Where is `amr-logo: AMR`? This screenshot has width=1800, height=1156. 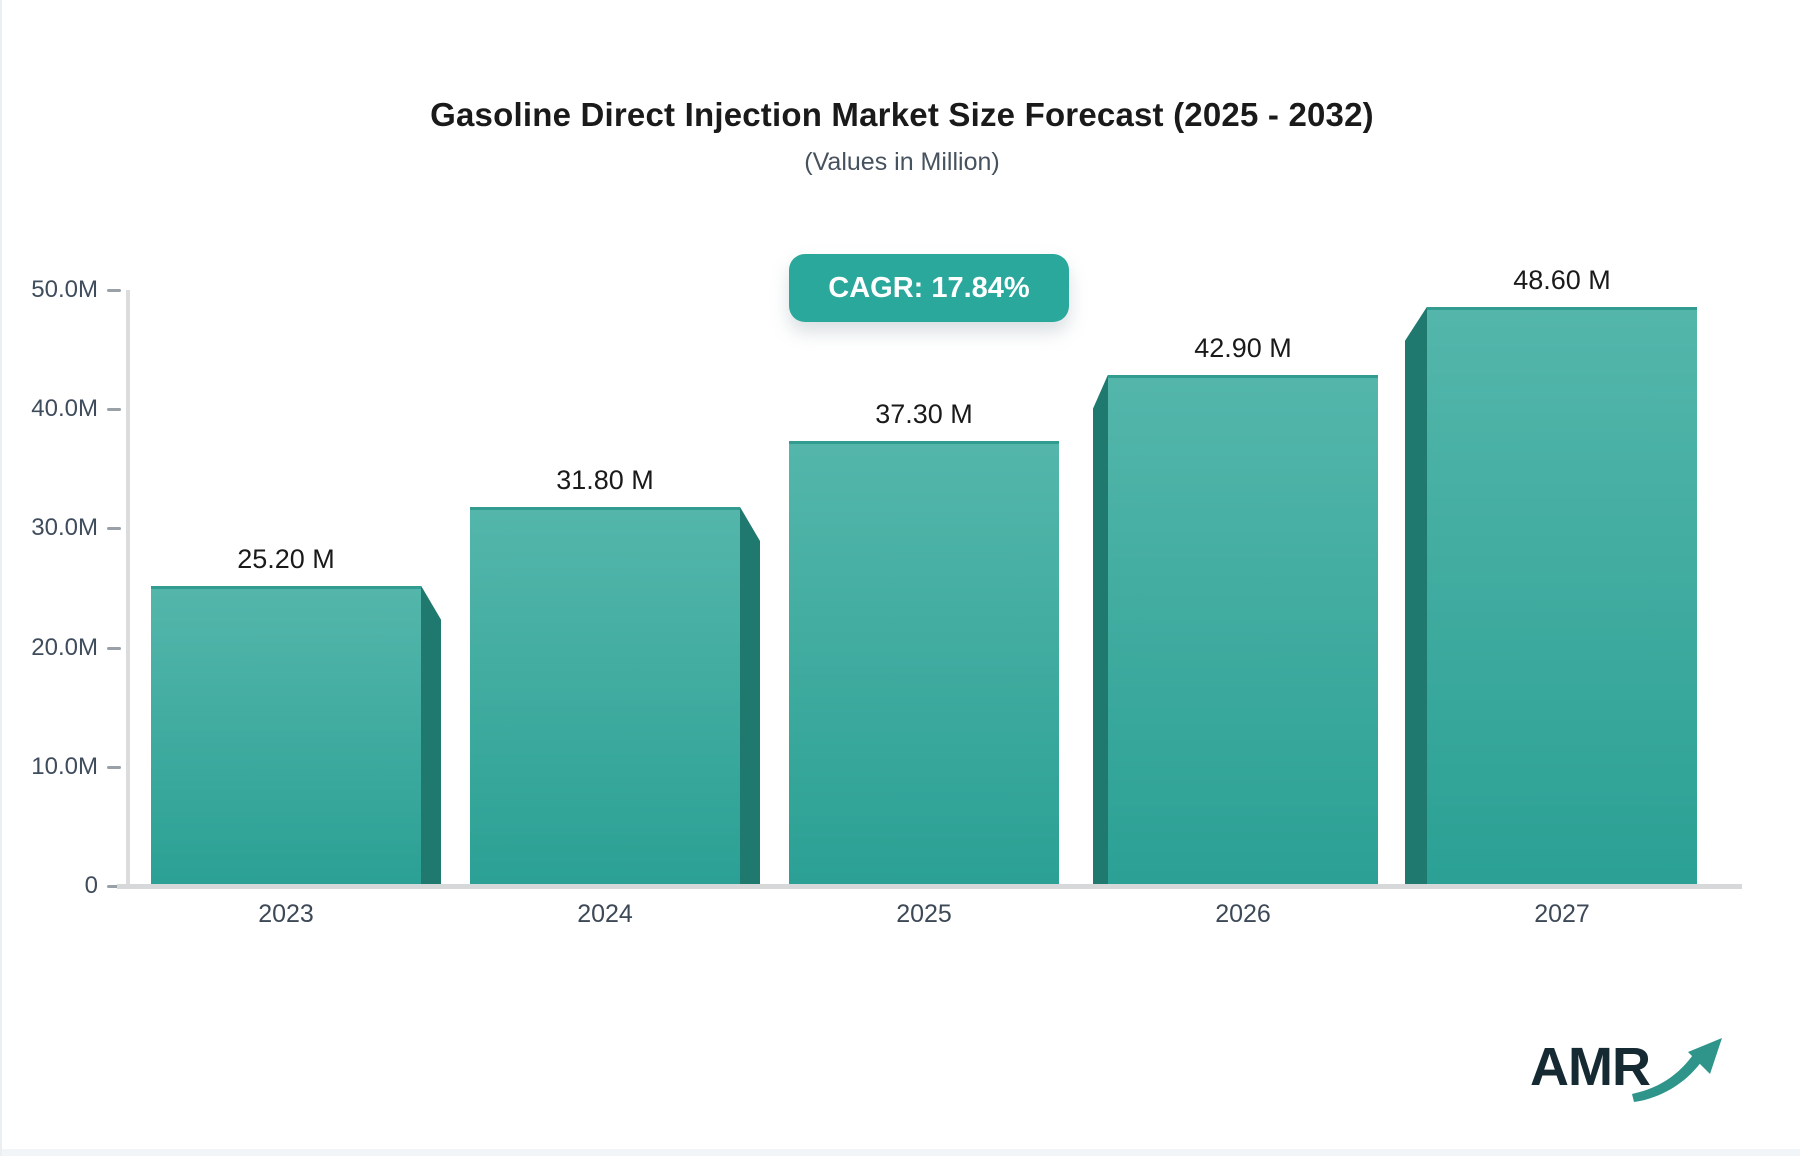
amr-logo: AMR is located at coordinates (1630, 1073).